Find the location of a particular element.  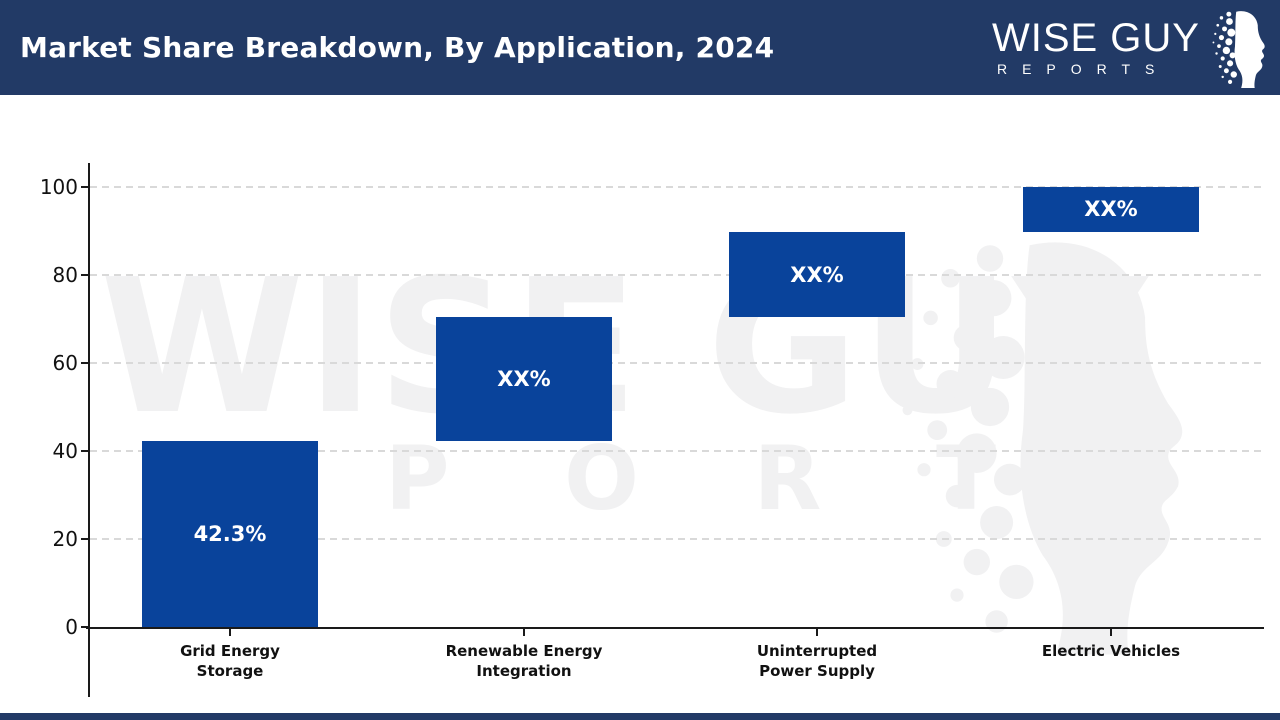

x-label-line: Storage is located at coordinates (230, 671).